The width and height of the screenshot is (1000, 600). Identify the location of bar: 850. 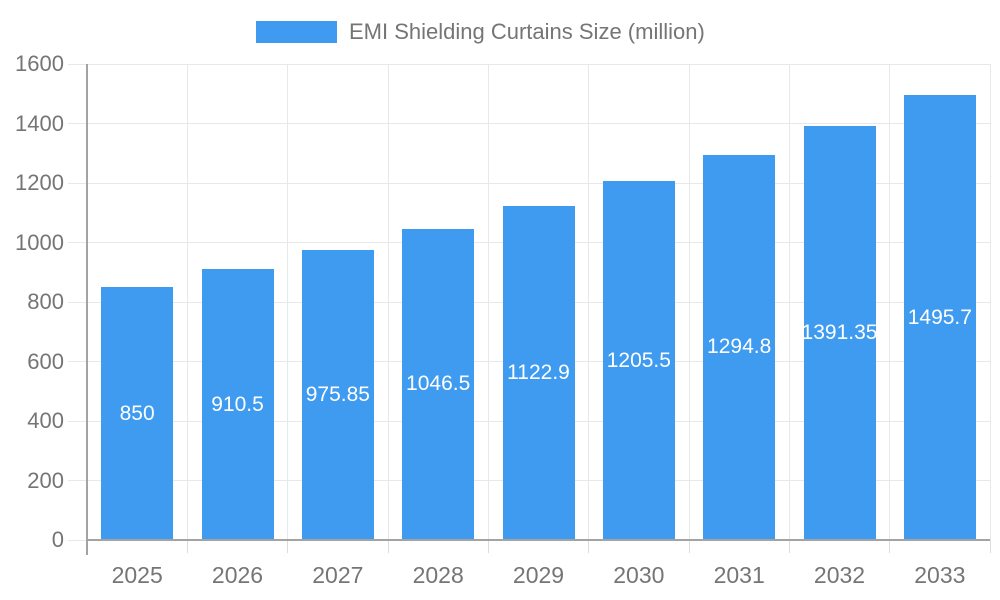
(137, 413).